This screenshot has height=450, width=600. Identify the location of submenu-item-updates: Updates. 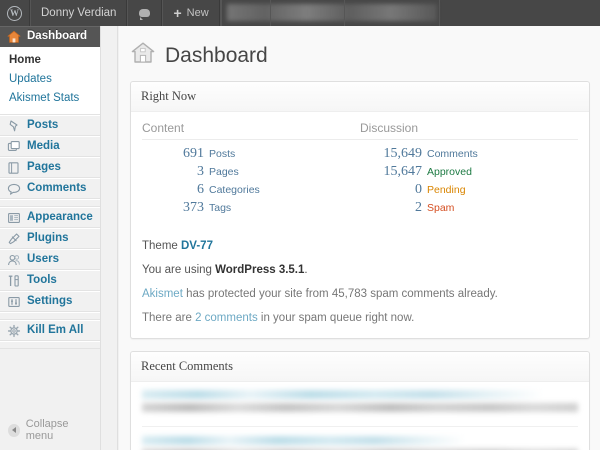
(30, 79).